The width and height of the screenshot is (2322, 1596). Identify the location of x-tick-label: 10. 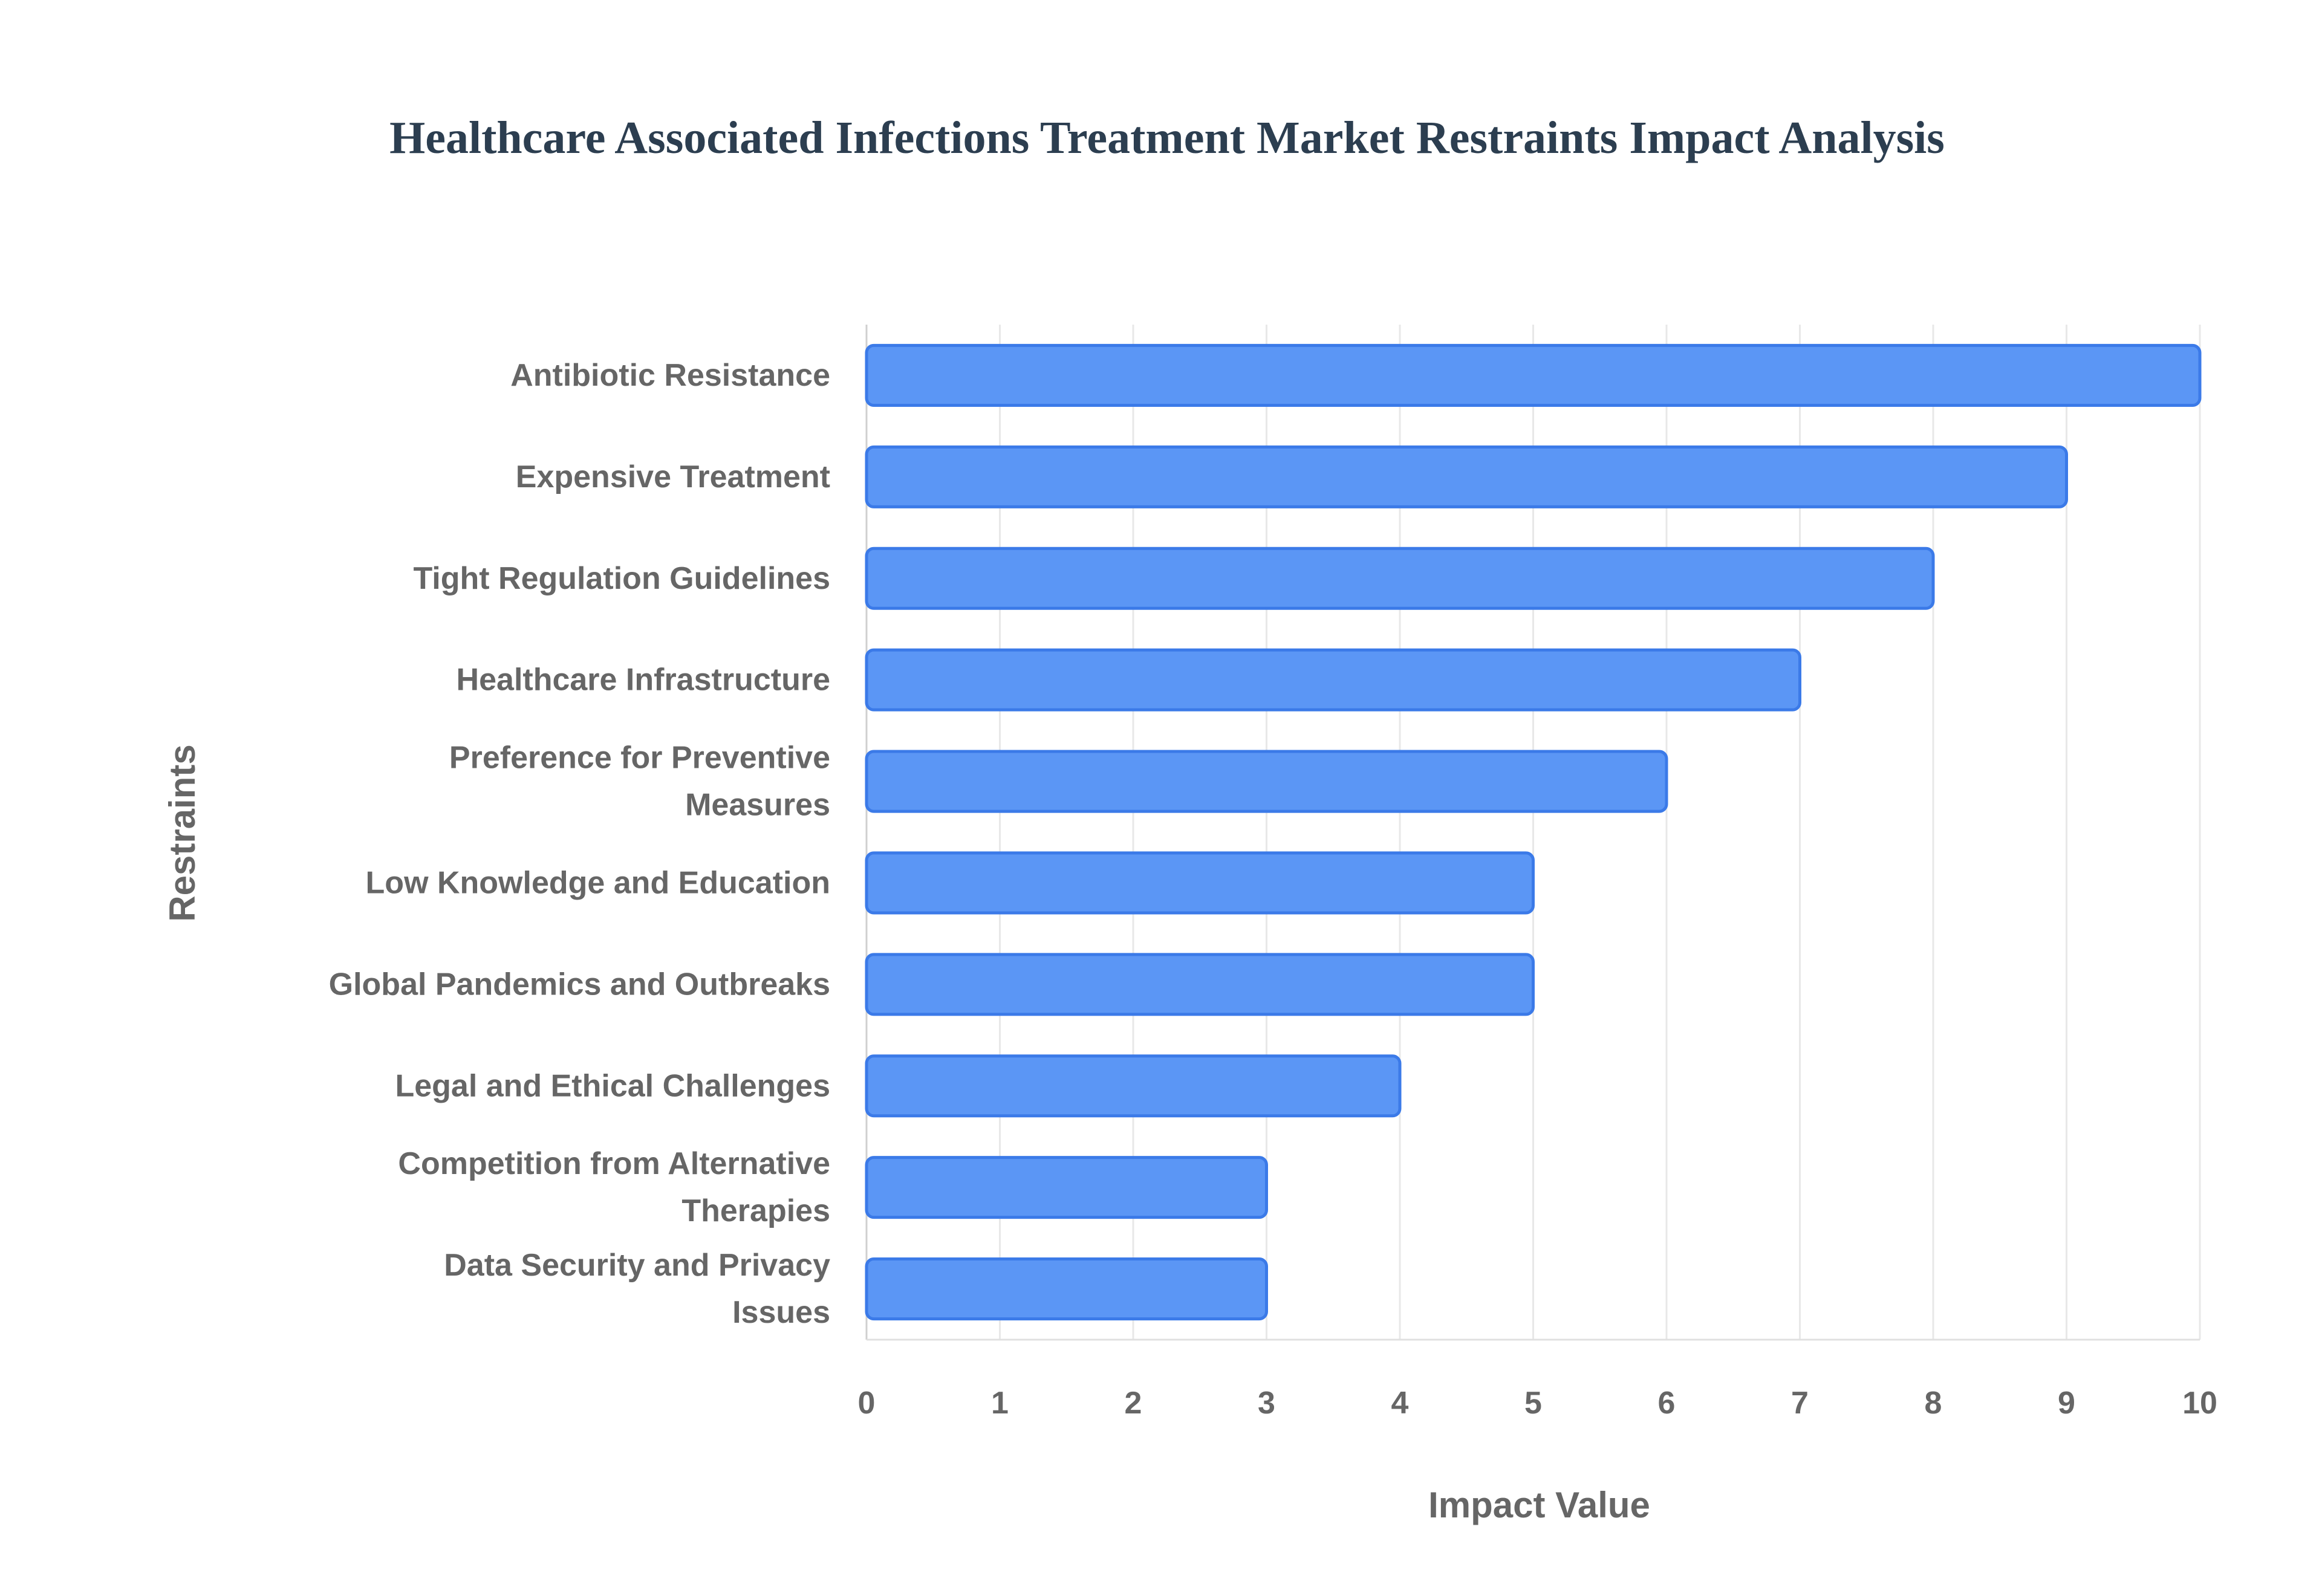
(2199, 1403).